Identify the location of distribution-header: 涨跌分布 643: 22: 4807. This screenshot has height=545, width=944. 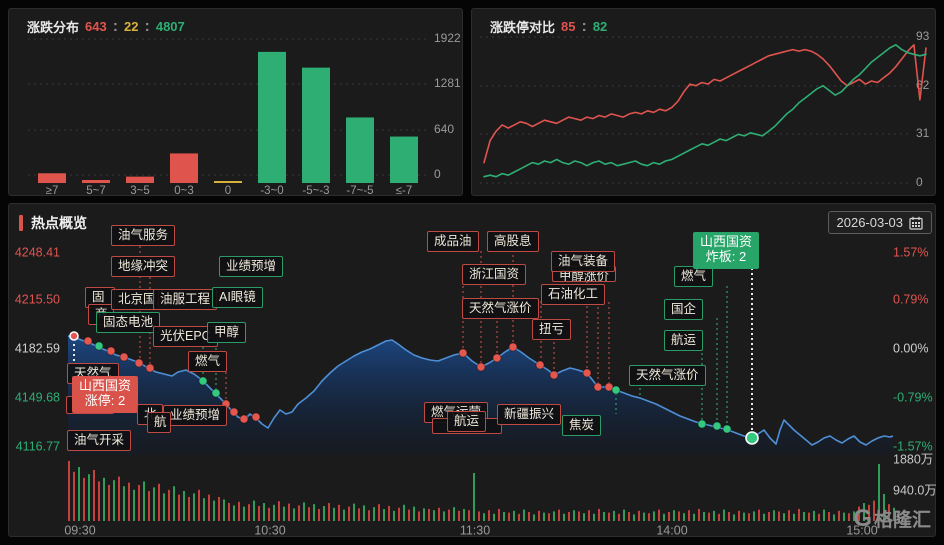
(106, 26).